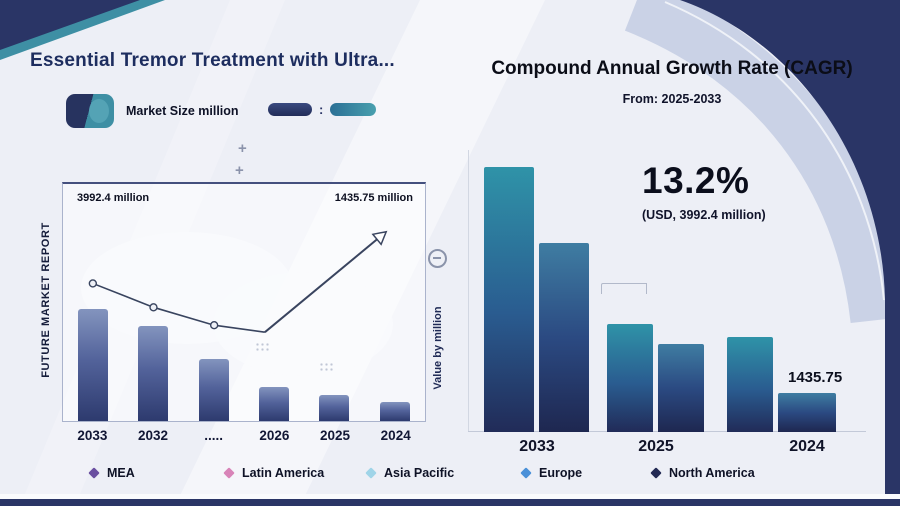 This screenshot has width=900, height=506. I want to click on x-label-2024: 2024, so click(395, 435).